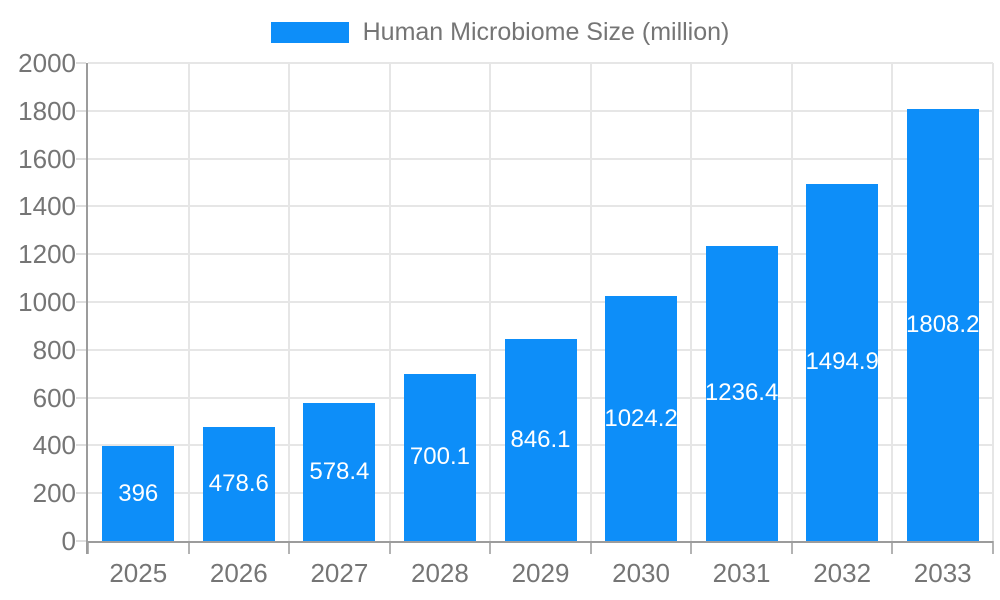 This screenshot has width=1000, height=600. What do you see at coordinates (47, 63) in the screenshot?
I see `y-axis-label: 2000` at bounding box center [47, 63].